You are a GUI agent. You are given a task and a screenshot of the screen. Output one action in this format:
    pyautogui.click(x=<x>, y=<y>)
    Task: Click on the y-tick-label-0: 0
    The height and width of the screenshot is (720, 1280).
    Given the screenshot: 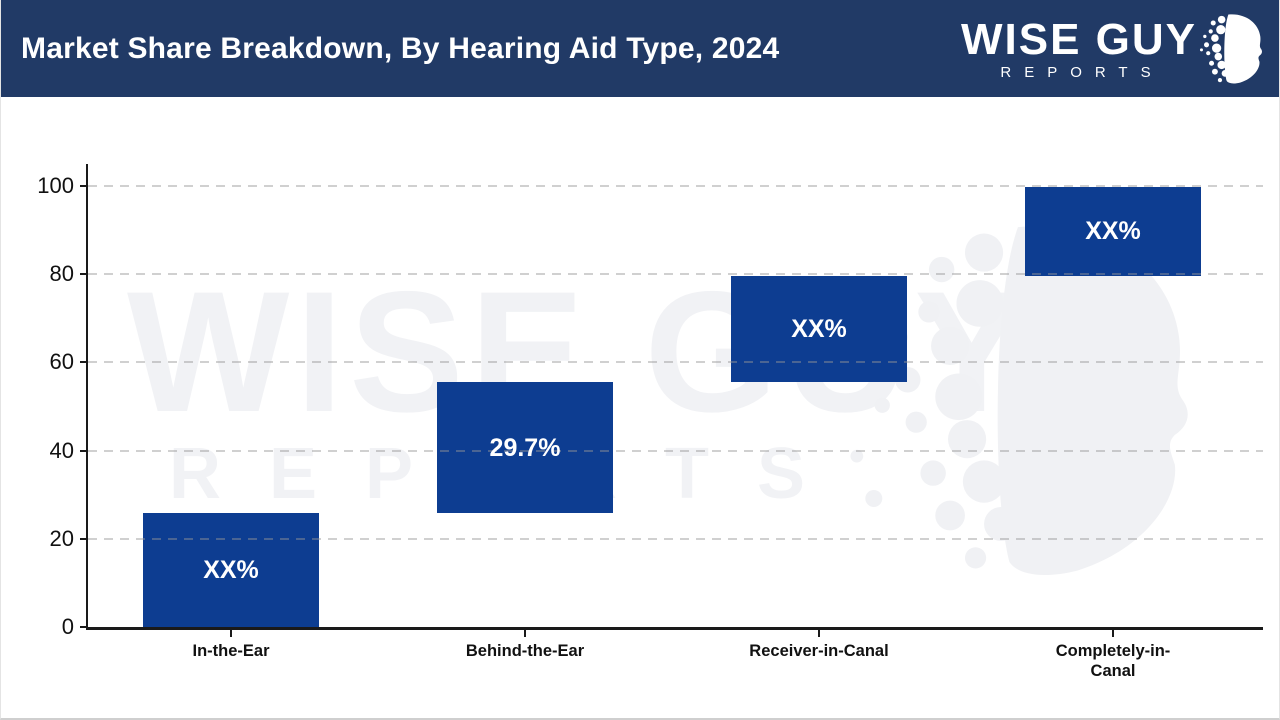 What is the action you would take?
    pyautogui.click(x=67, y=626)
    